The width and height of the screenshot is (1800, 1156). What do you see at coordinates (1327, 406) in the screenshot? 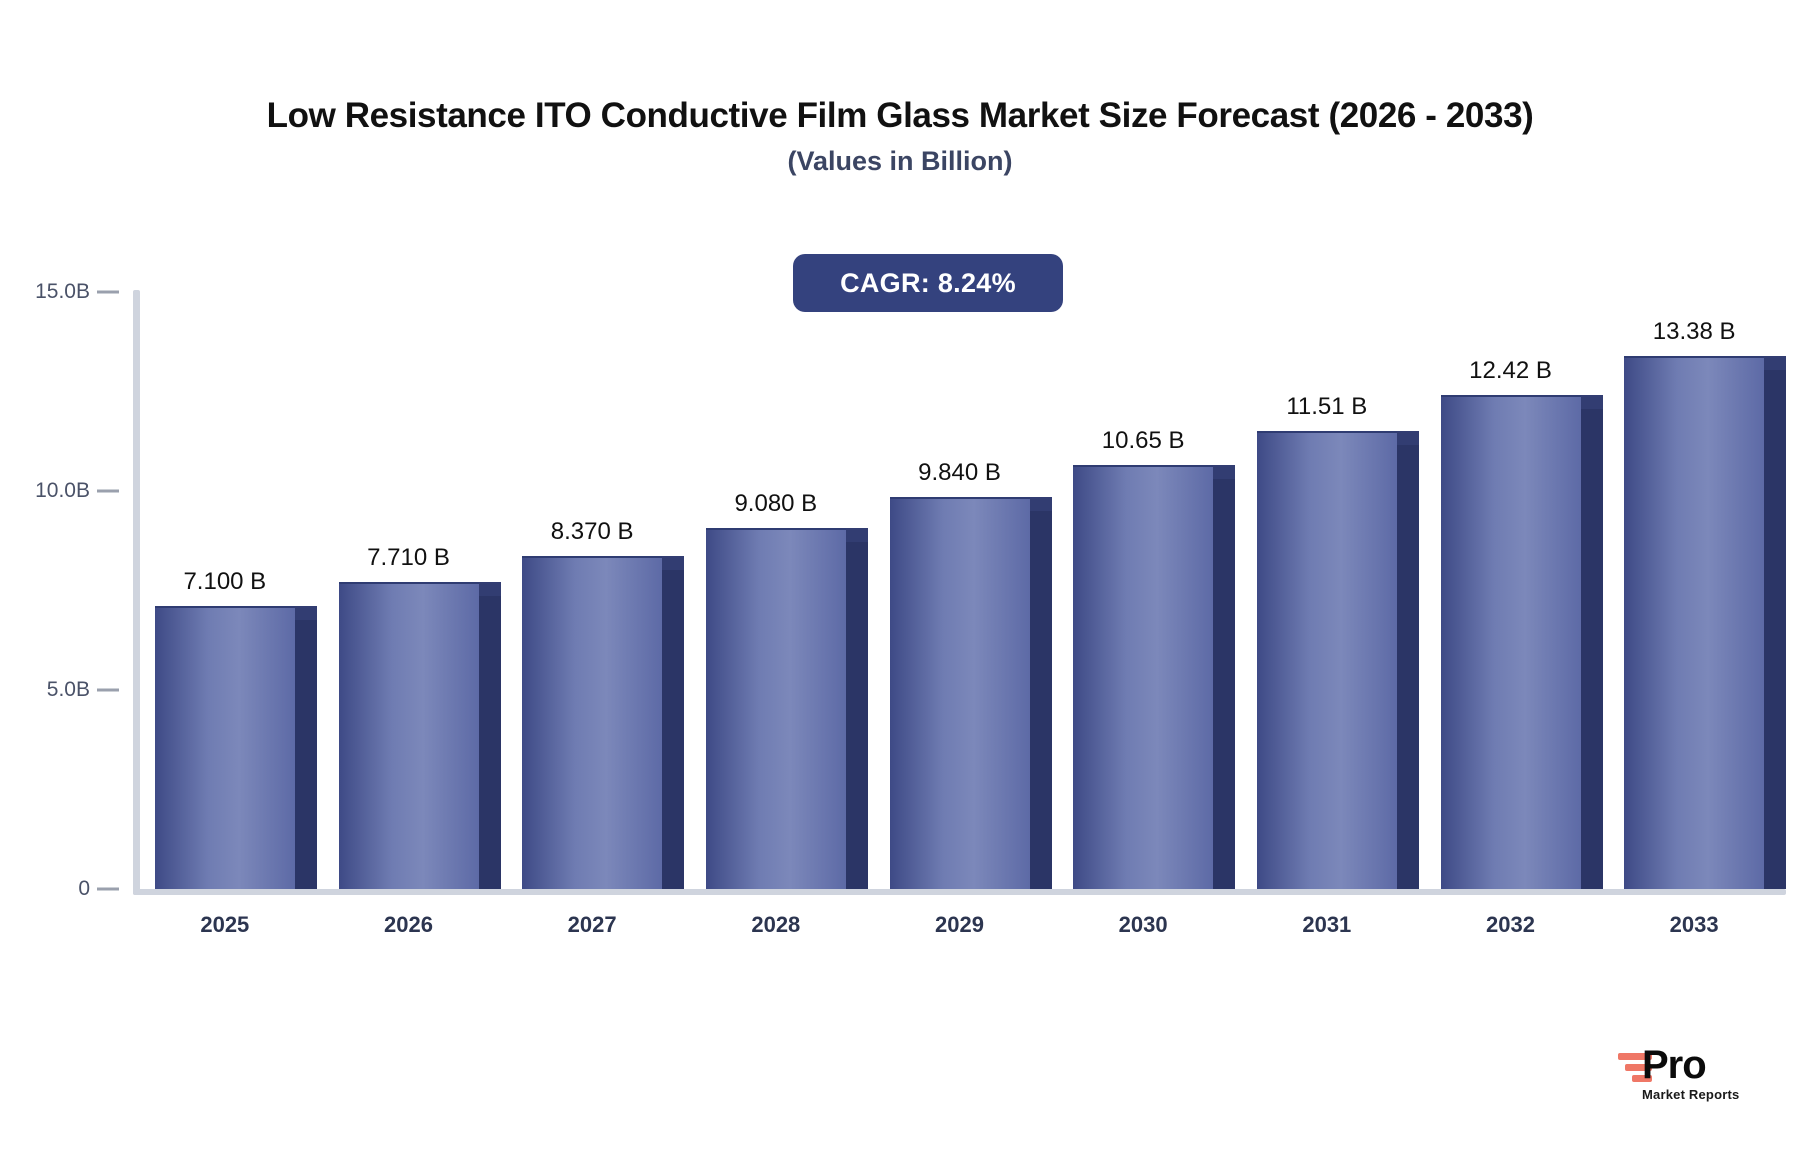
I see `bar-value-label: 11.51 B` at bounding box center [1327, 406].